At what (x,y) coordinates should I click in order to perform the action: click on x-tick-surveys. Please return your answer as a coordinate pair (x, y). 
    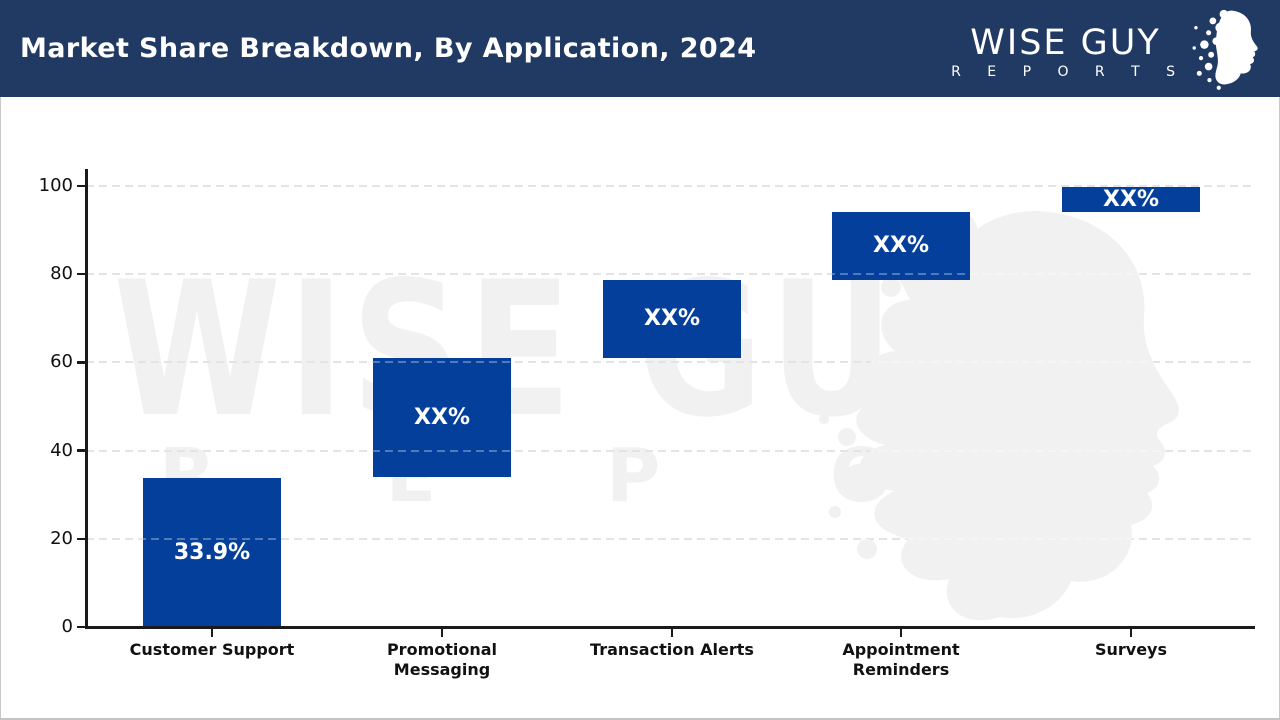
    Looking at the image, I should click on (1131, 632).